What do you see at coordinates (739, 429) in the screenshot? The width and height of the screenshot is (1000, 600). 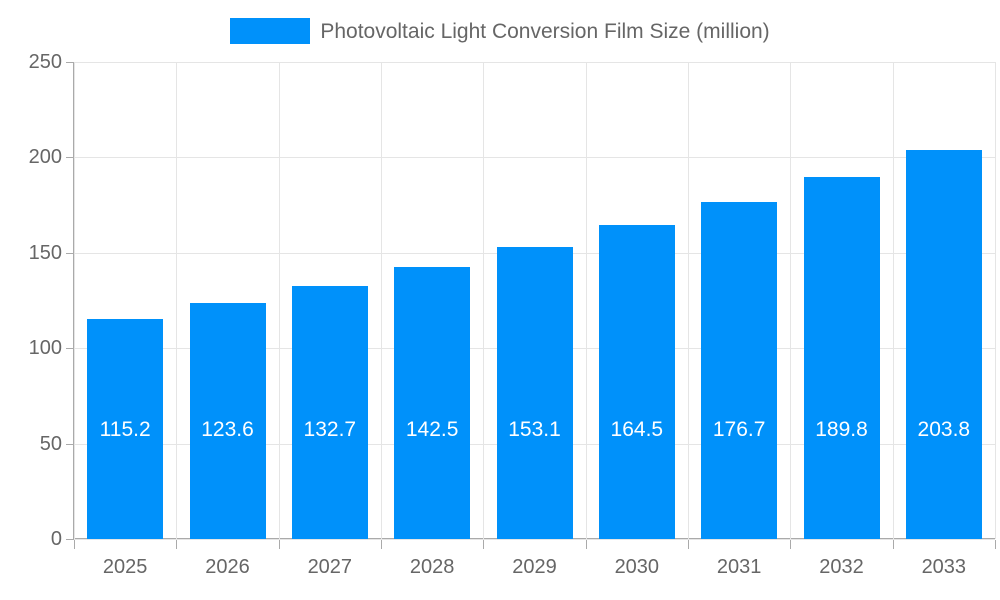 I see `bar-value-label: 176.7` at bounding box center [739, 429].